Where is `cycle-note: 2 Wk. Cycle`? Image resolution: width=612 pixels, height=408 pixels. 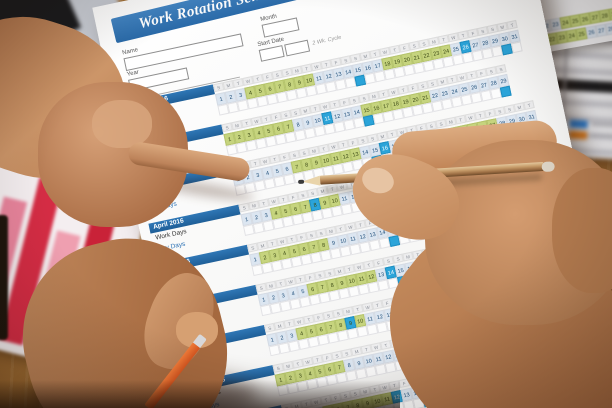
cycle-note: 2 Wk. Cycle is located at coordinates (326, 40).